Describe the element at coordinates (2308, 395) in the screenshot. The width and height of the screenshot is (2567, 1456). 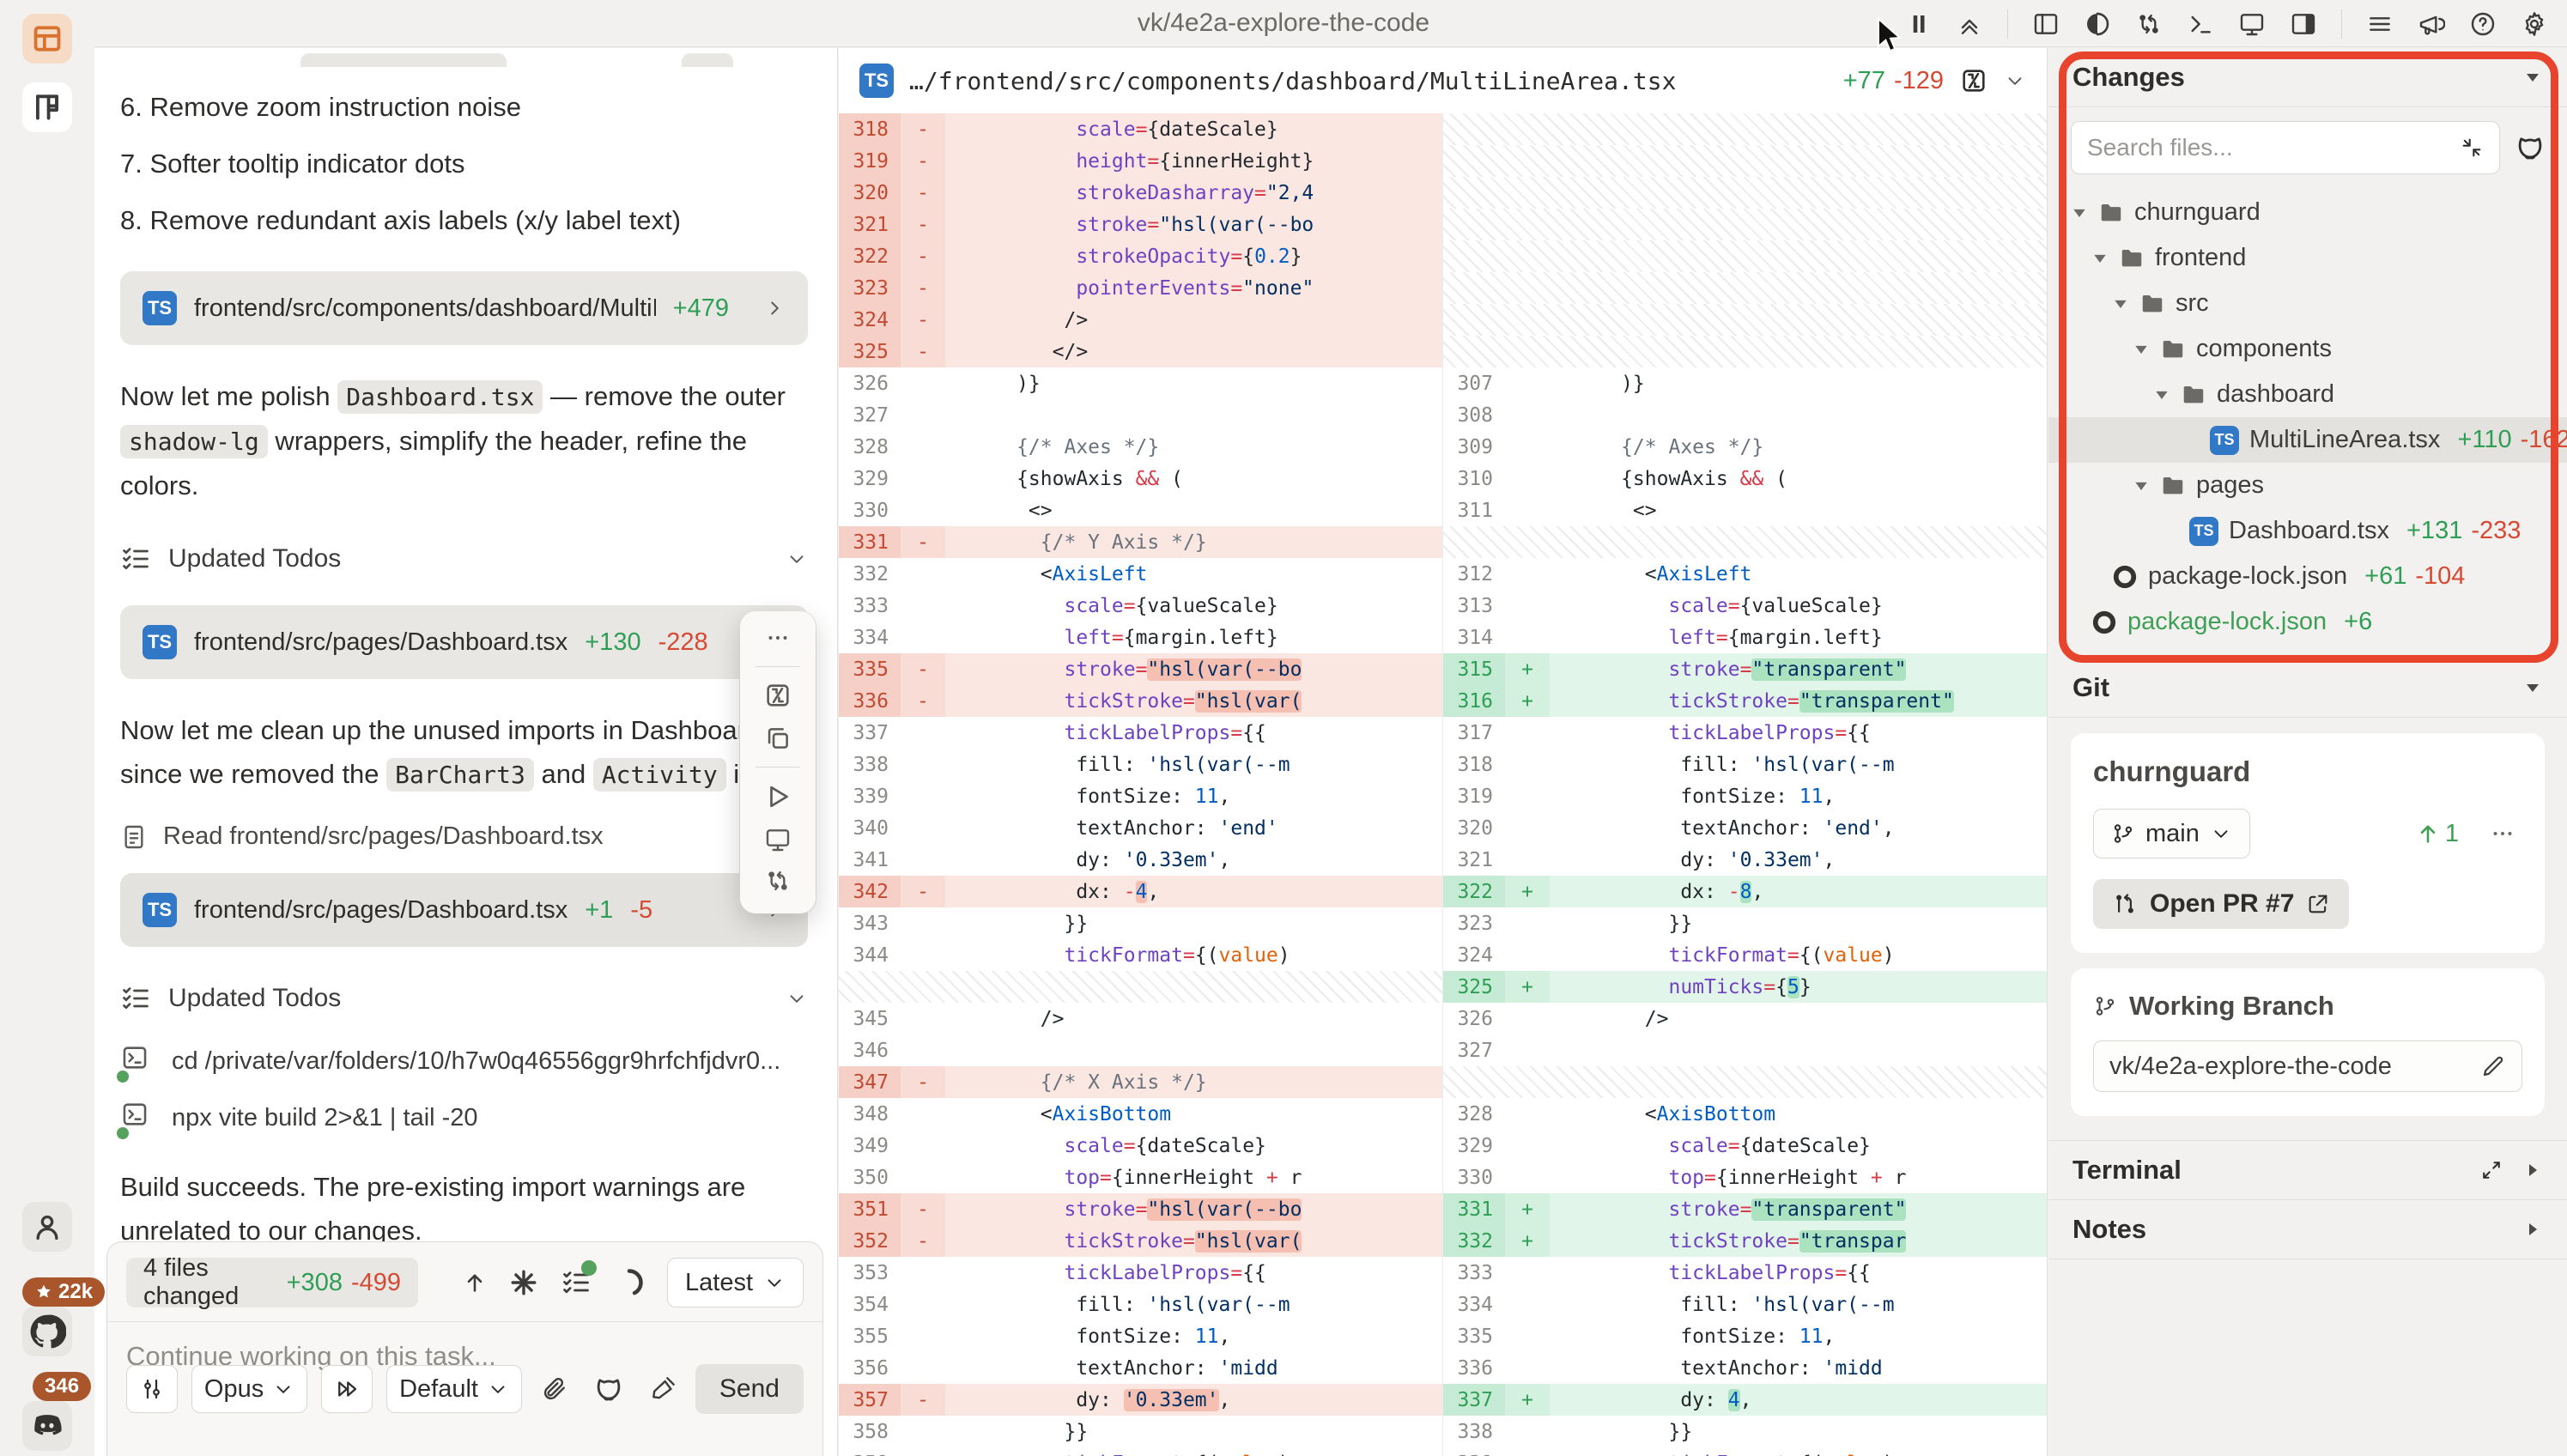
I see `tree-folder-dashboard: dashboard` at that location.